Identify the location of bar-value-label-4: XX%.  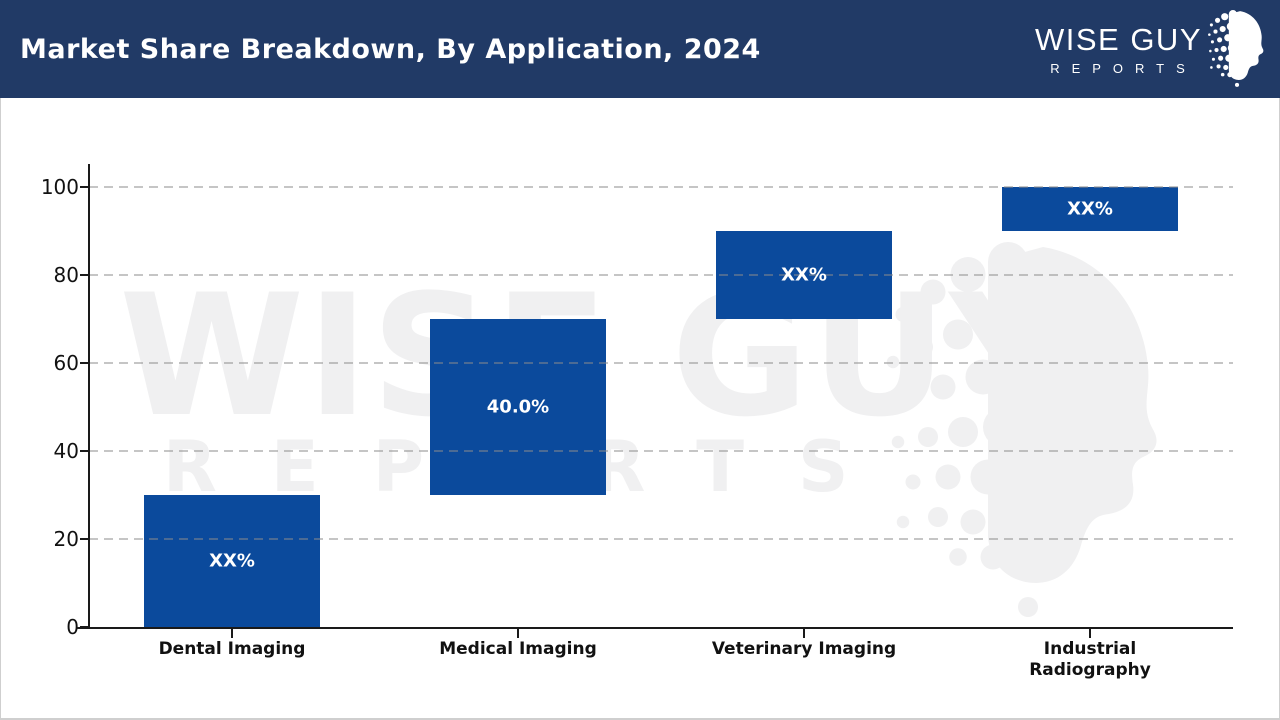
(1090, 209).